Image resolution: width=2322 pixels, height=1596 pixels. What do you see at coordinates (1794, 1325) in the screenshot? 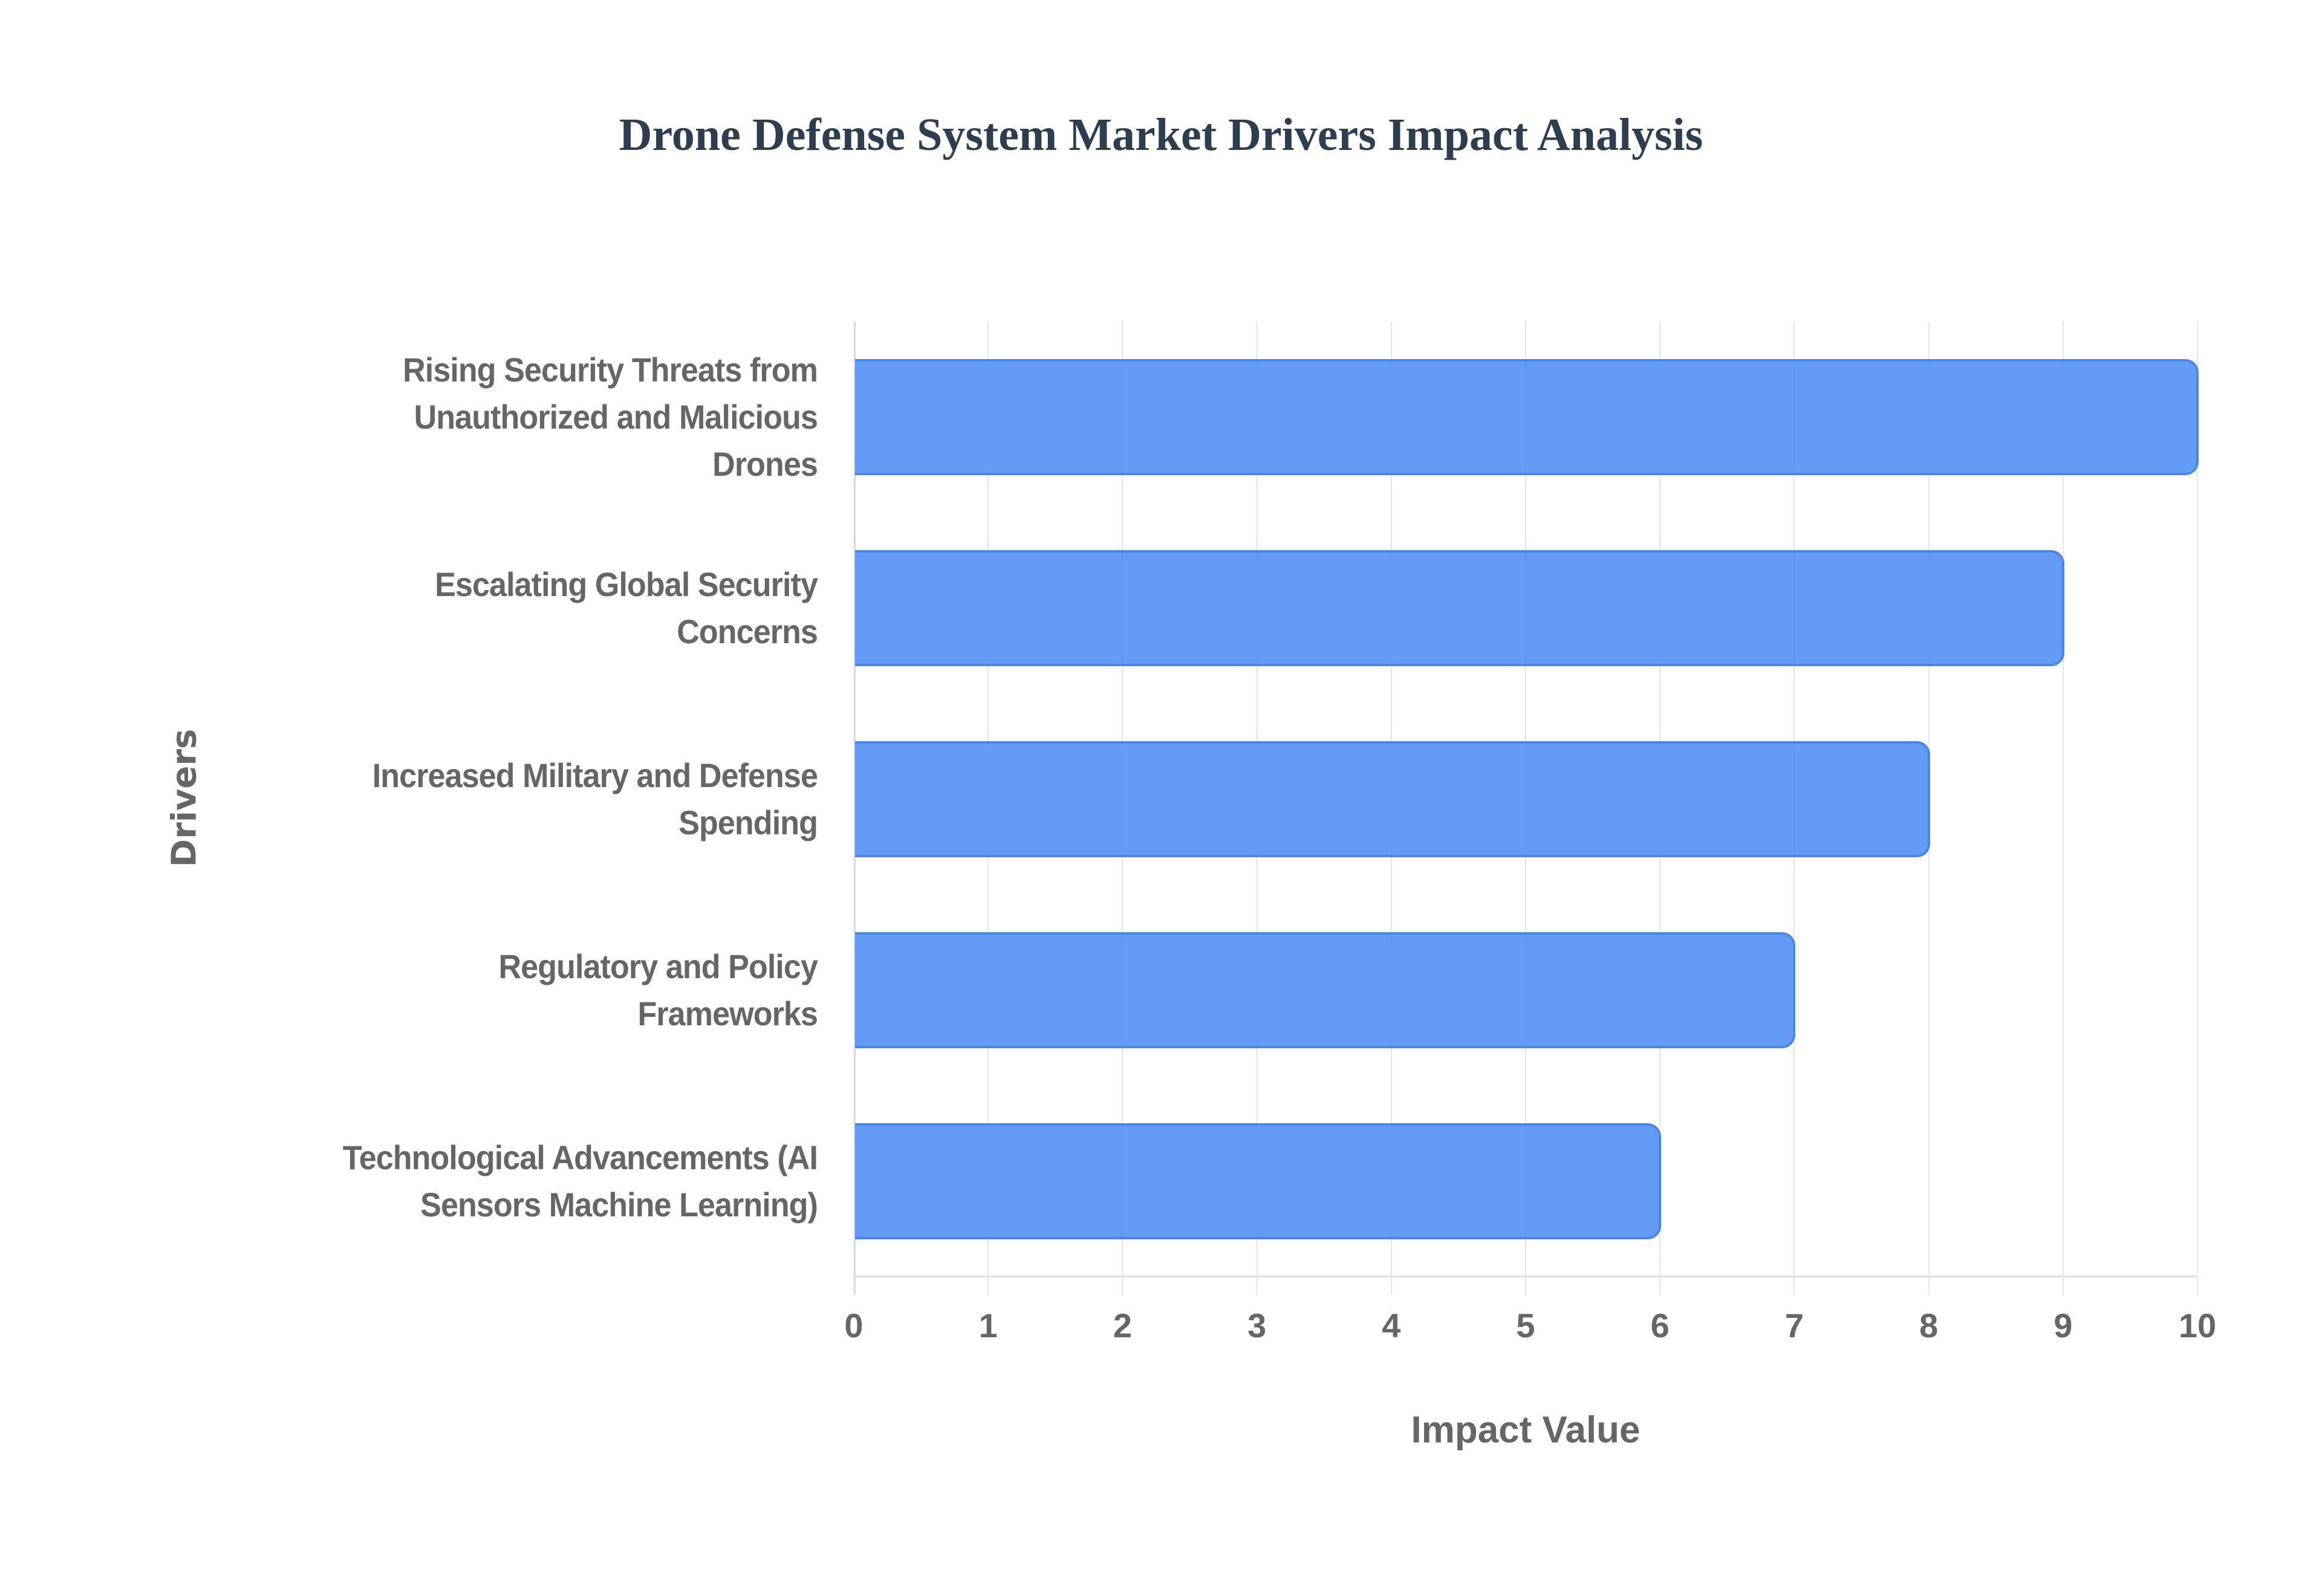
I see `x-tick-label: 7` at bounding box center [1794, 1325].